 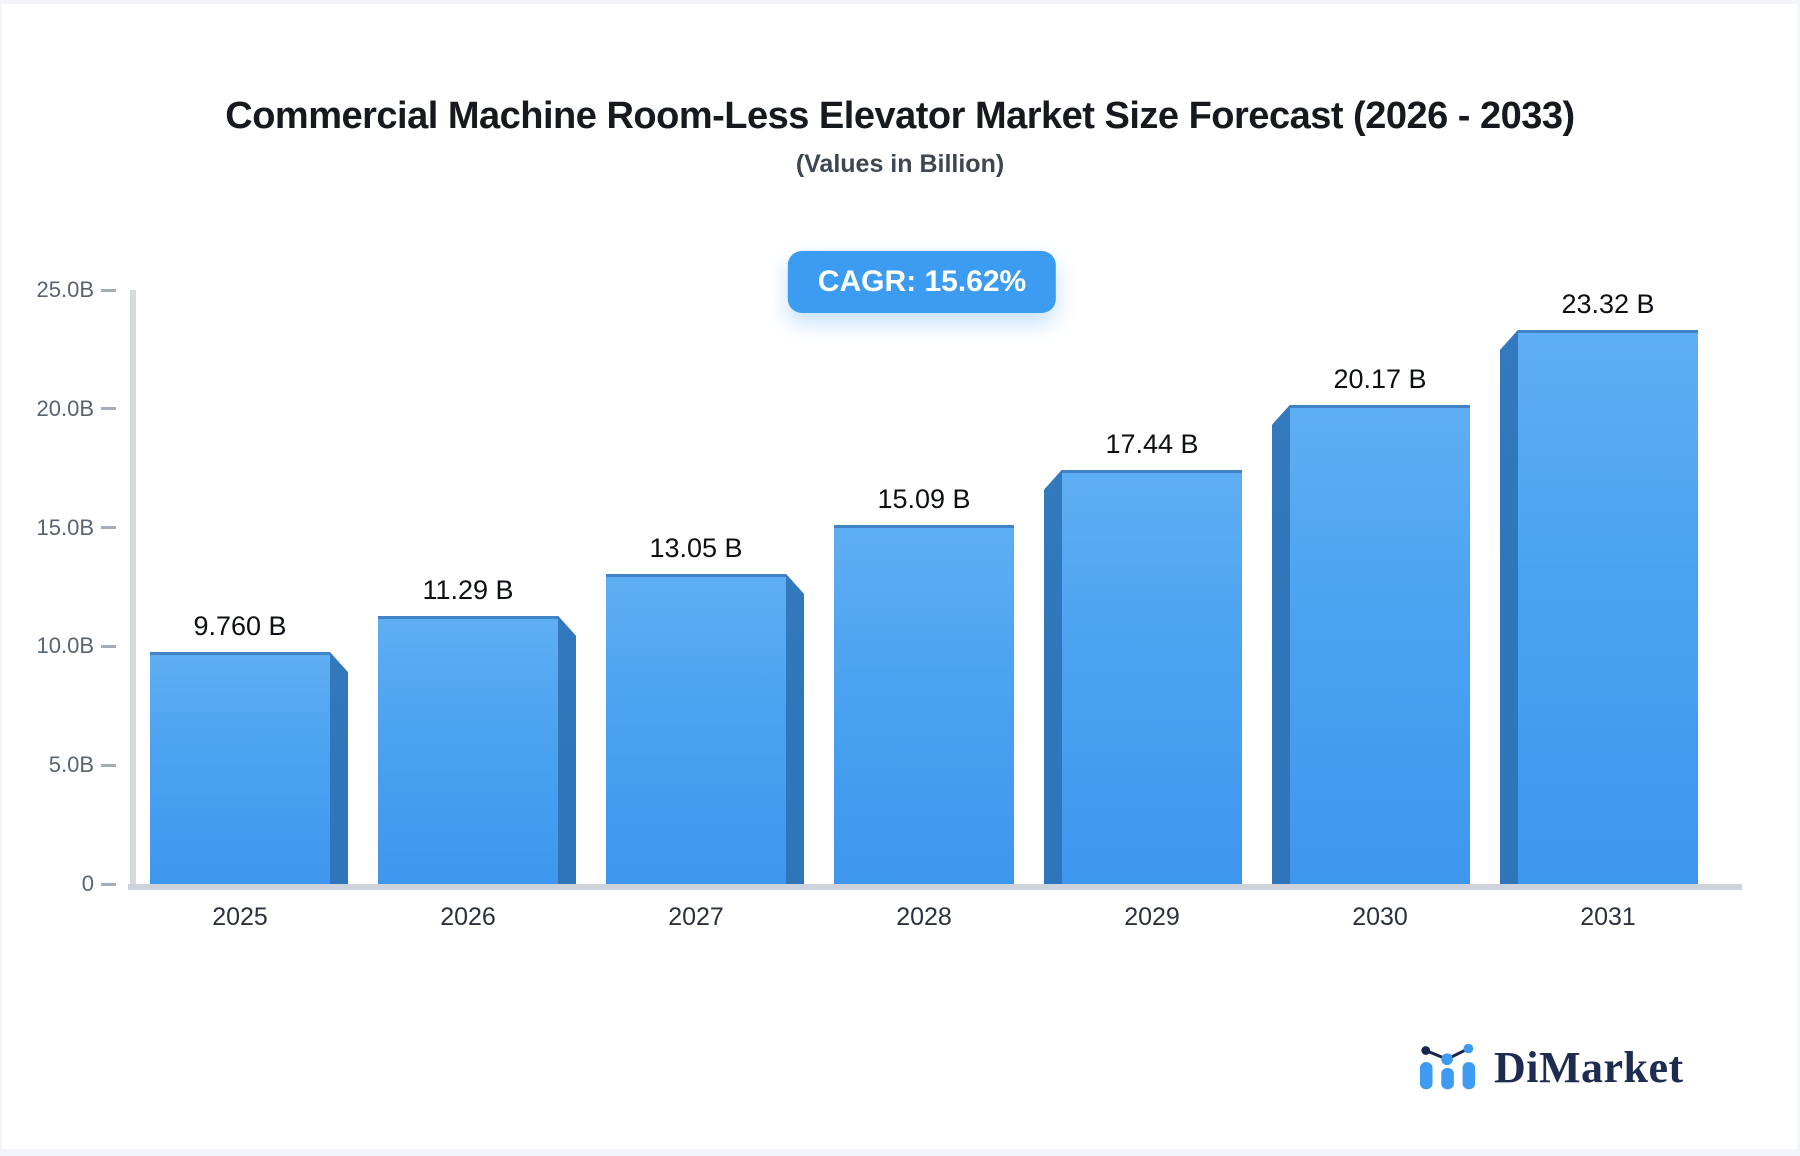 What do you see at coordinates (1589, 1067) in the screenshot?
I see `logo-text: DiMarket` at bounding box center [1589, 1067].